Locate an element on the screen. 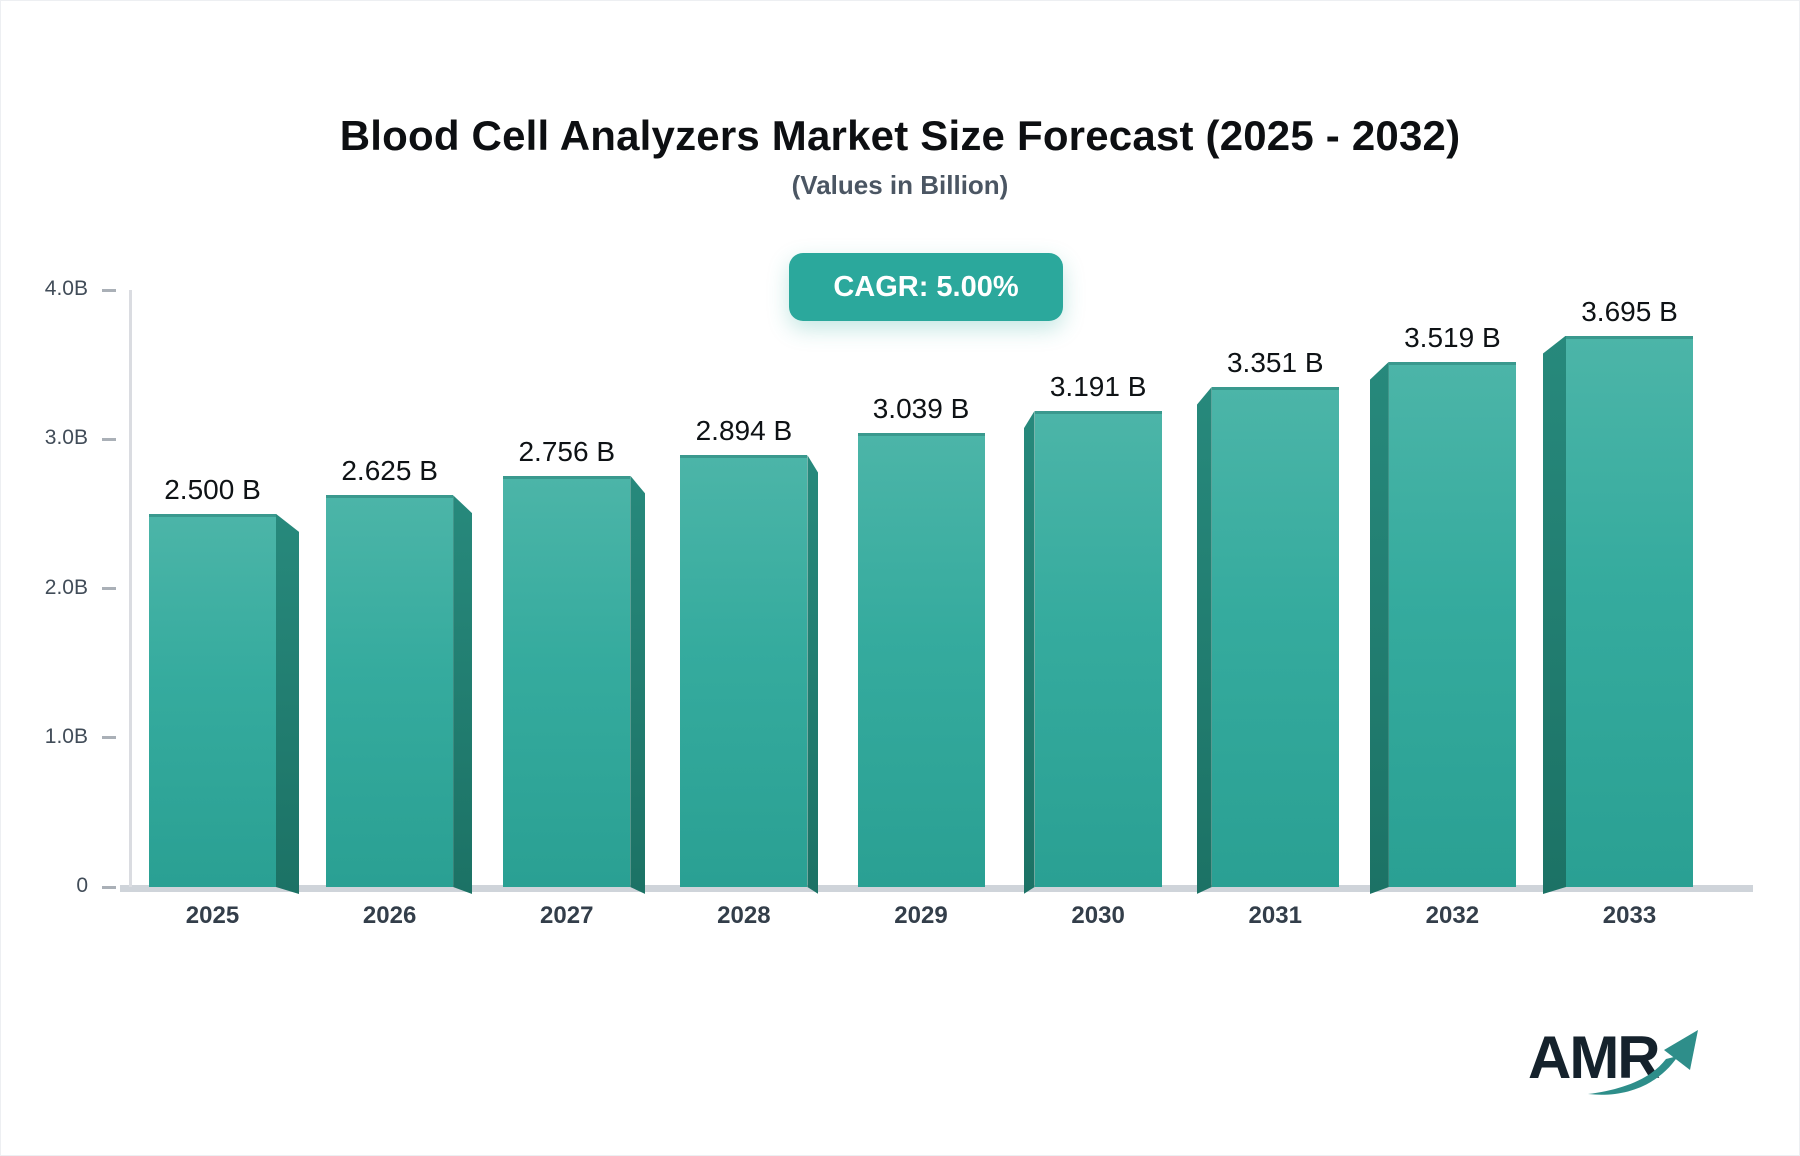 The image size is (1800, 1156). x-label-2032: 2032 is located at coordinates (1452, 915).